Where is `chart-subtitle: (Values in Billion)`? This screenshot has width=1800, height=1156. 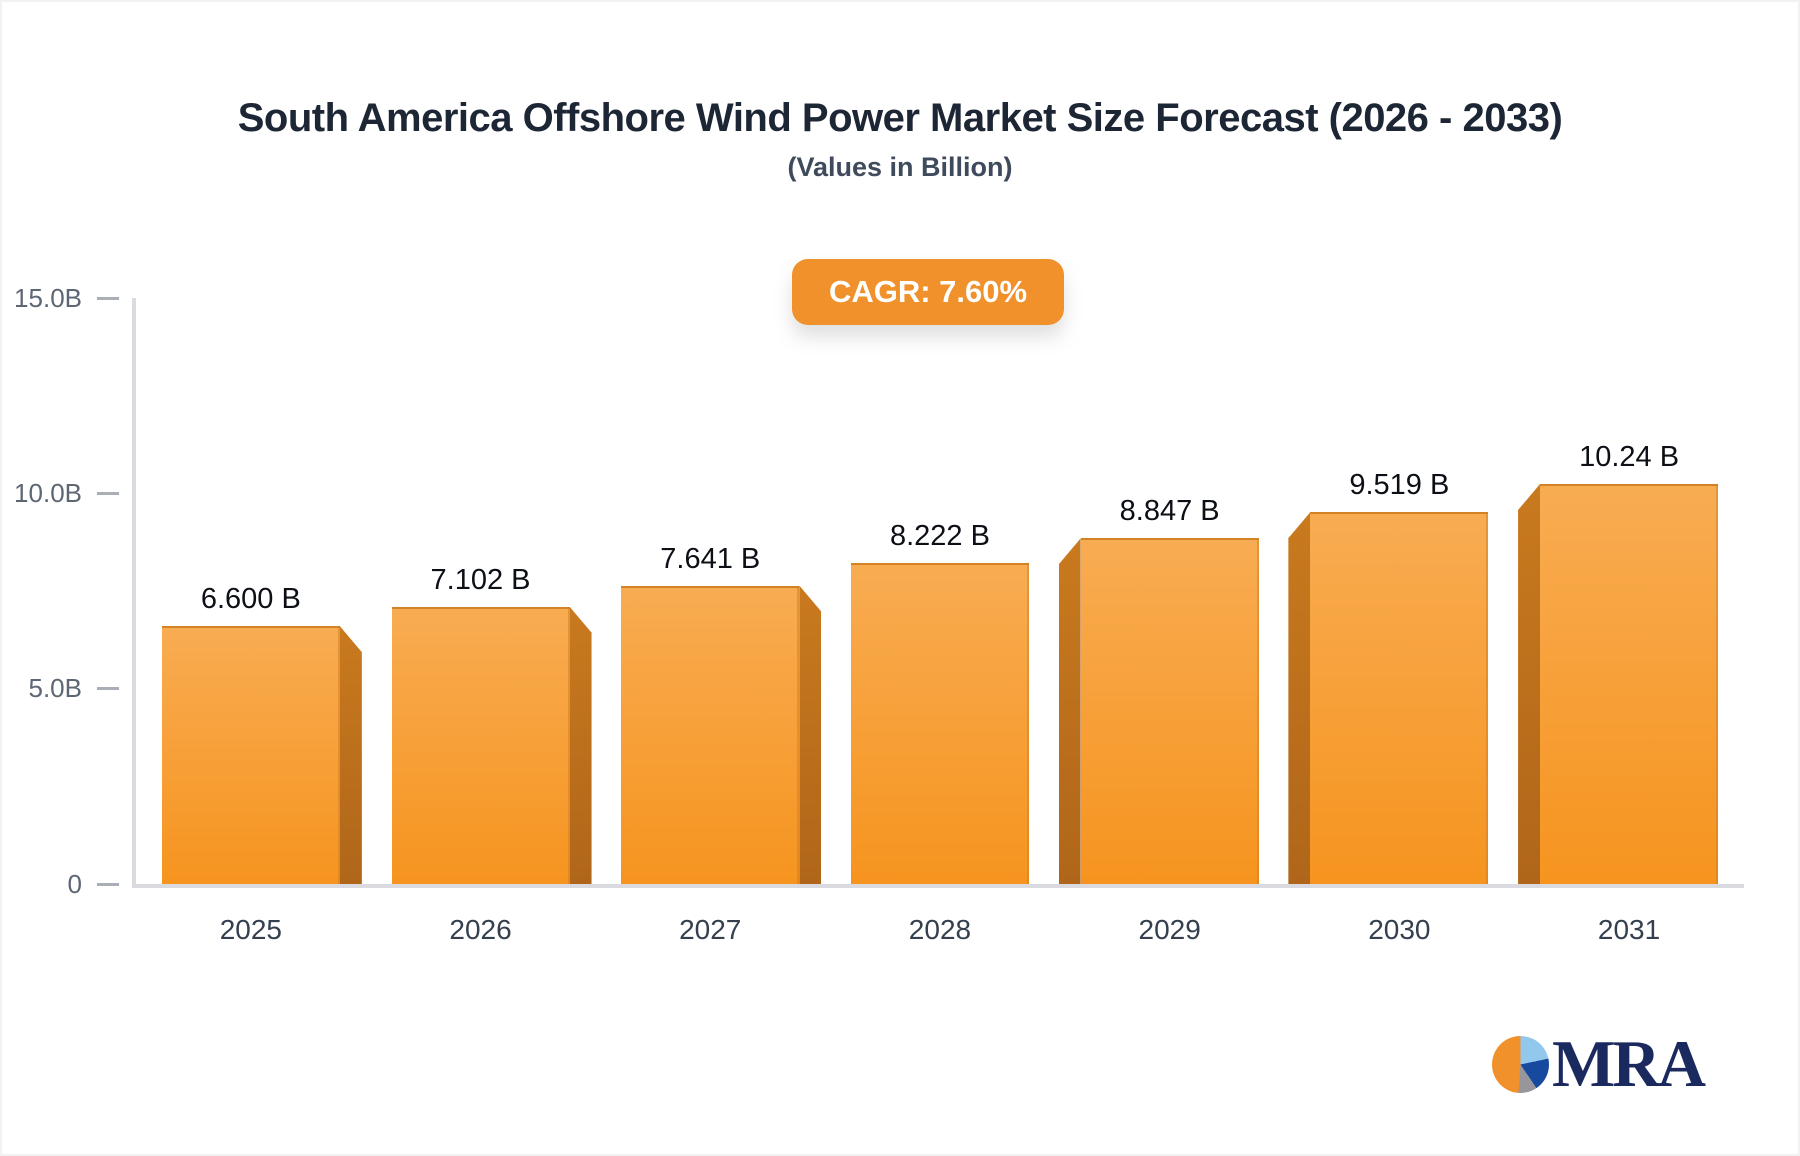 chart-subtitle: (Values in Billion) is located at coordinates (900, 167).